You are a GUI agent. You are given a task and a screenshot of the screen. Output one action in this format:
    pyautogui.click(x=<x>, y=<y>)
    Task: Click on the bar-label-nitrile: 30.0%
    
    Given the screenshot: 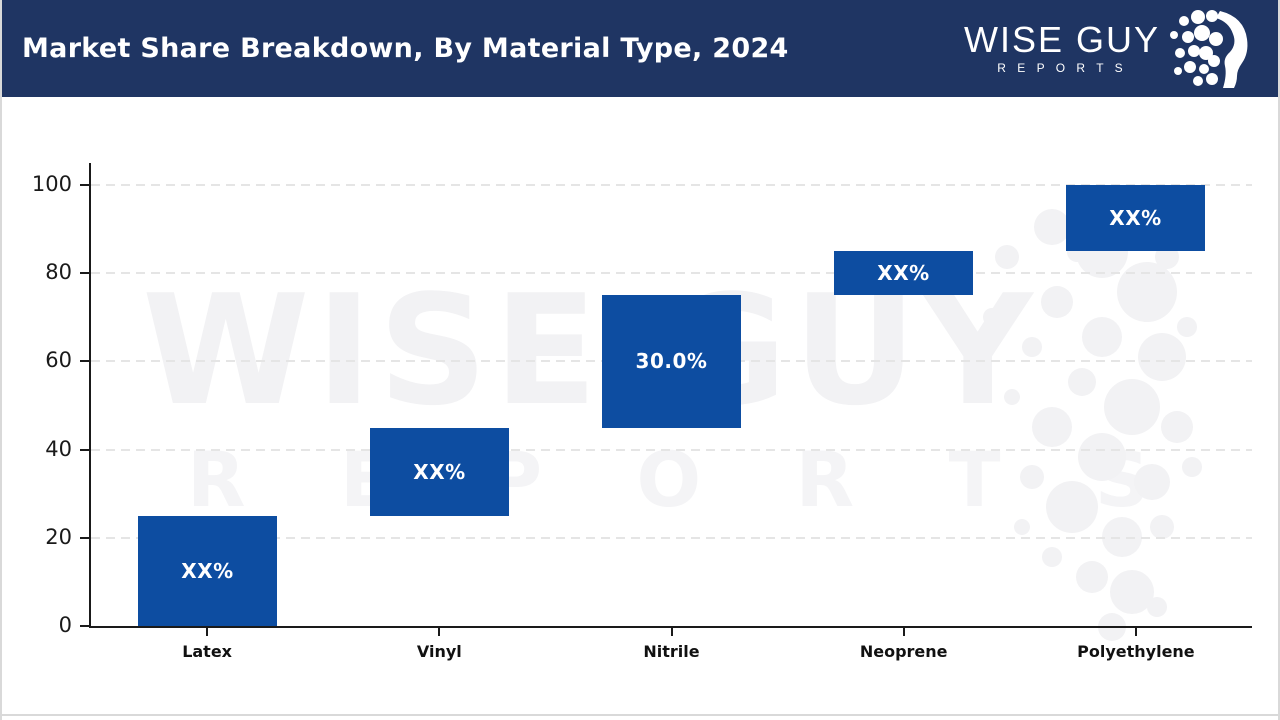 What is the action you would take?
    pyautogui.click(x=671, y=361)
    